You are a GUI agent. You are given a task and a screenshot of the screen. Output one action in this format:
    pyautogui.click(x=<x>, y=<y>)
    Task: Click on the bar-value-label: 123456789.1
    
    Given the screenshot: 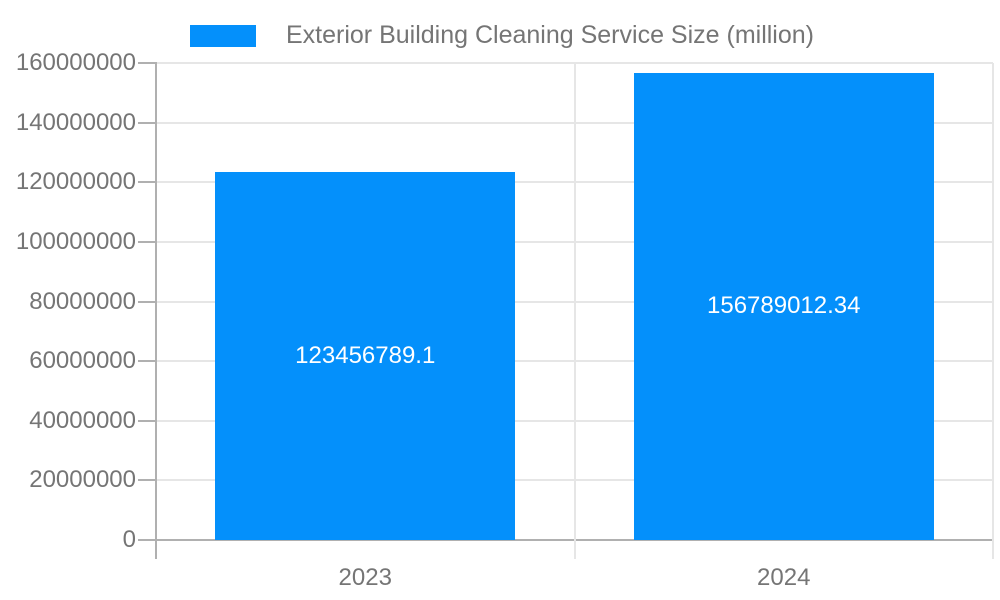 What is the action you would take?
    pyautogui.click(x=365, y=355)
    